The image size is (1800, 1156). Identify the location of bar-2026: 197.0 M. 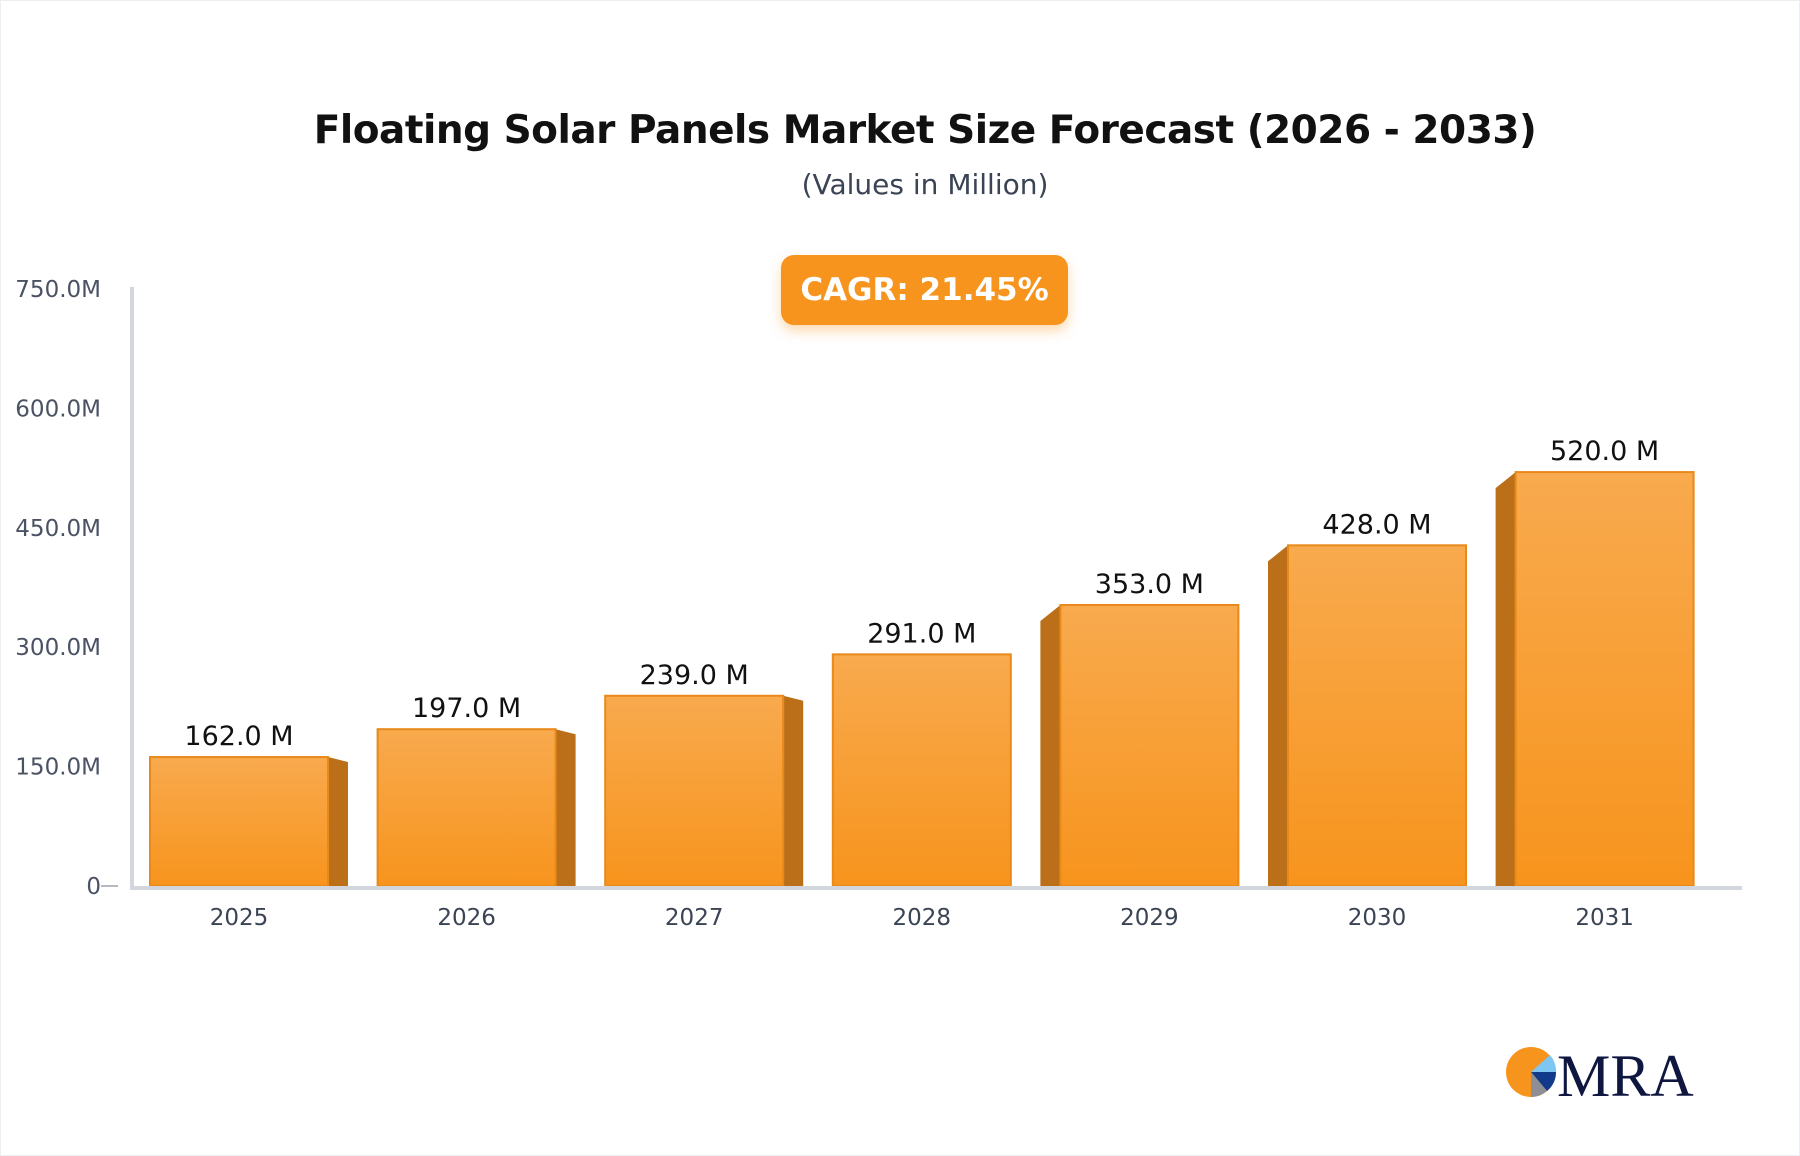
(476, 790).